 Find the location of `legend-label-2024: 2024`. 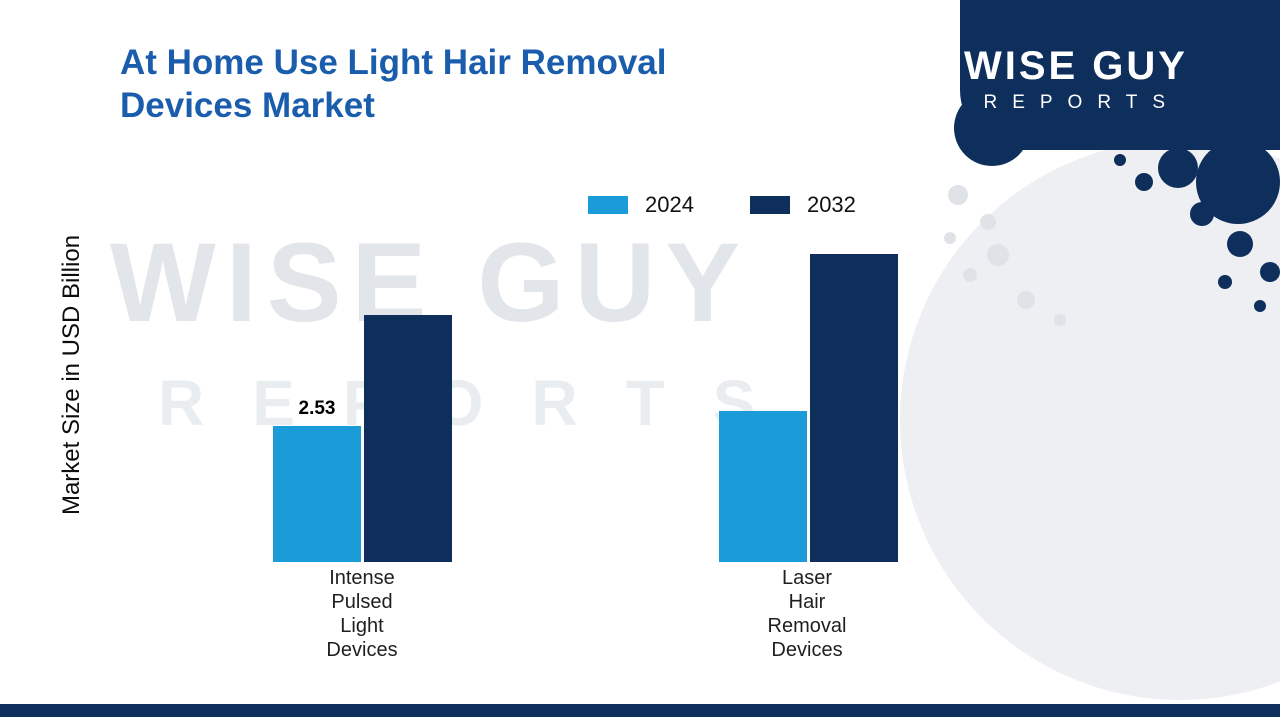

legend-label-2024: 2024 is located at coordinates (669, 204).